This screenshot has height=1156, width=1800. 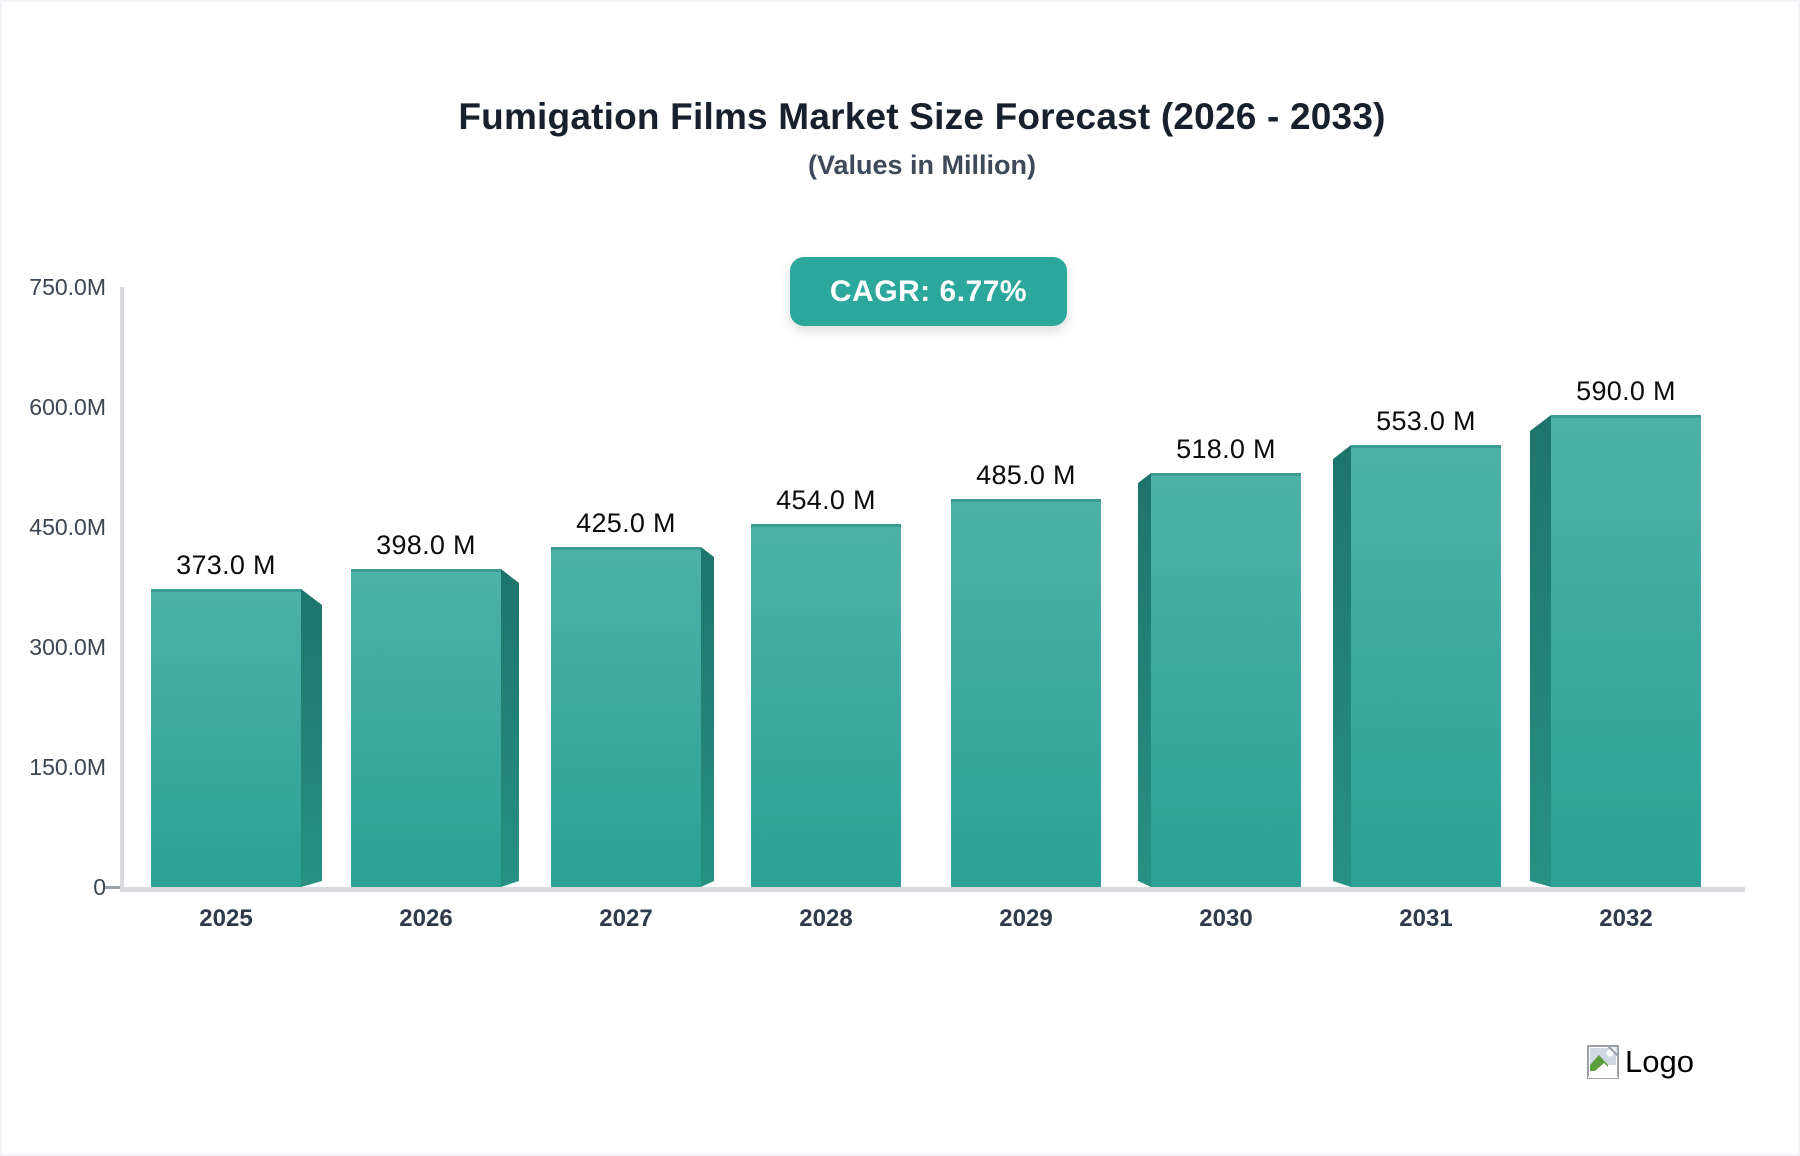 What do you see at coordinates (1659, 1061) in the screenshot?
I see `logo-text: Logo` at bounding box center [1659, 1061].